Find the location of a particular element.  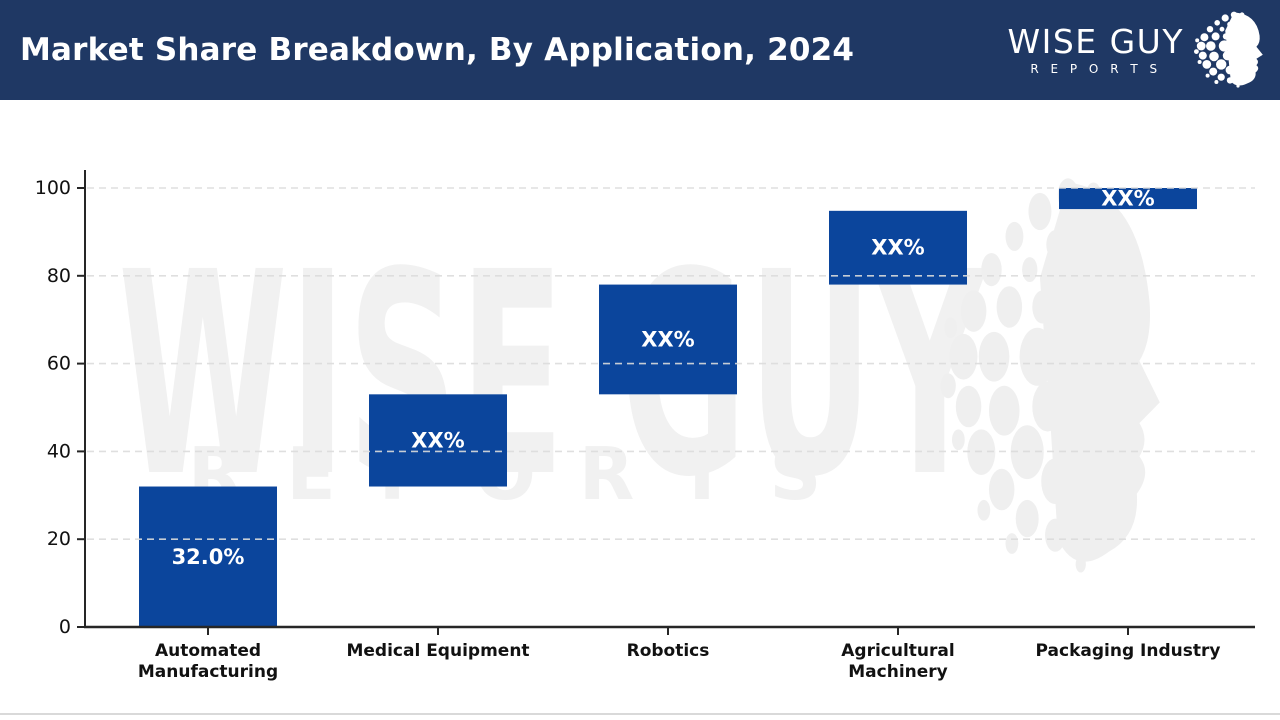

wise-guy-logo: WISE GUY R E P O R T S is located at coordinates (1136, 50).